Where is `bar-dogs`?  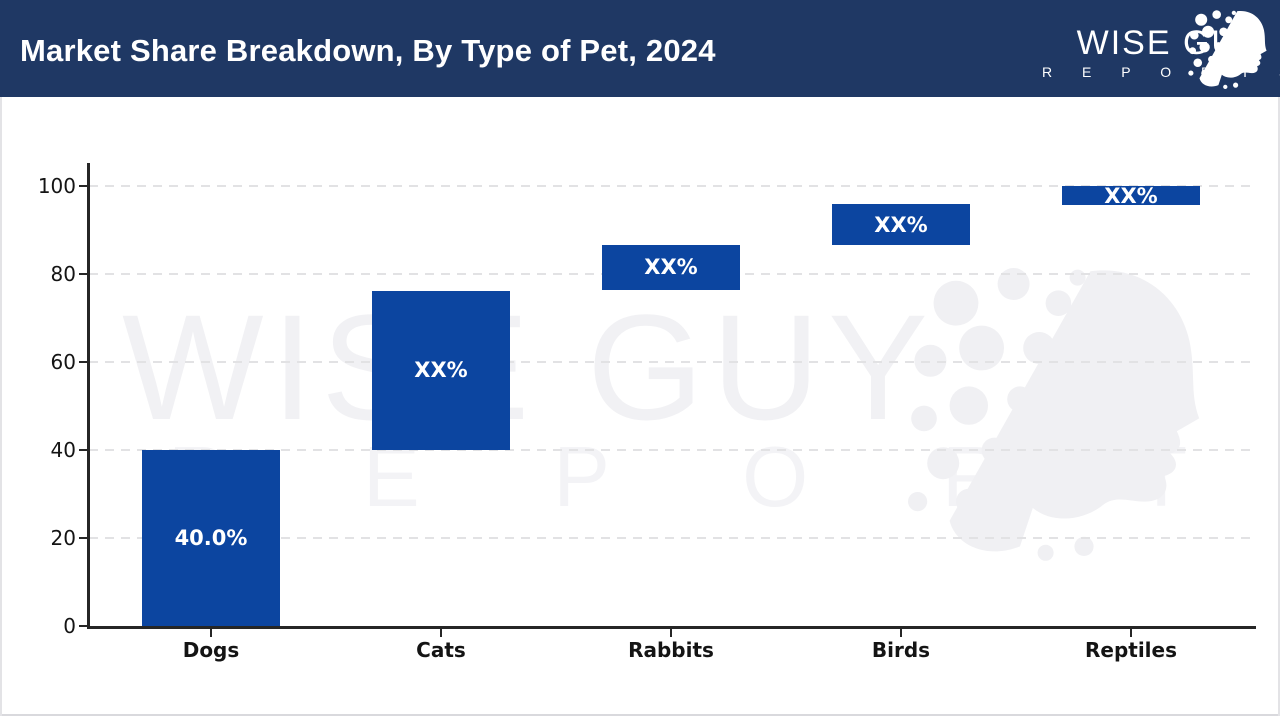 bar-dogs is located at coordinates (211, 538).